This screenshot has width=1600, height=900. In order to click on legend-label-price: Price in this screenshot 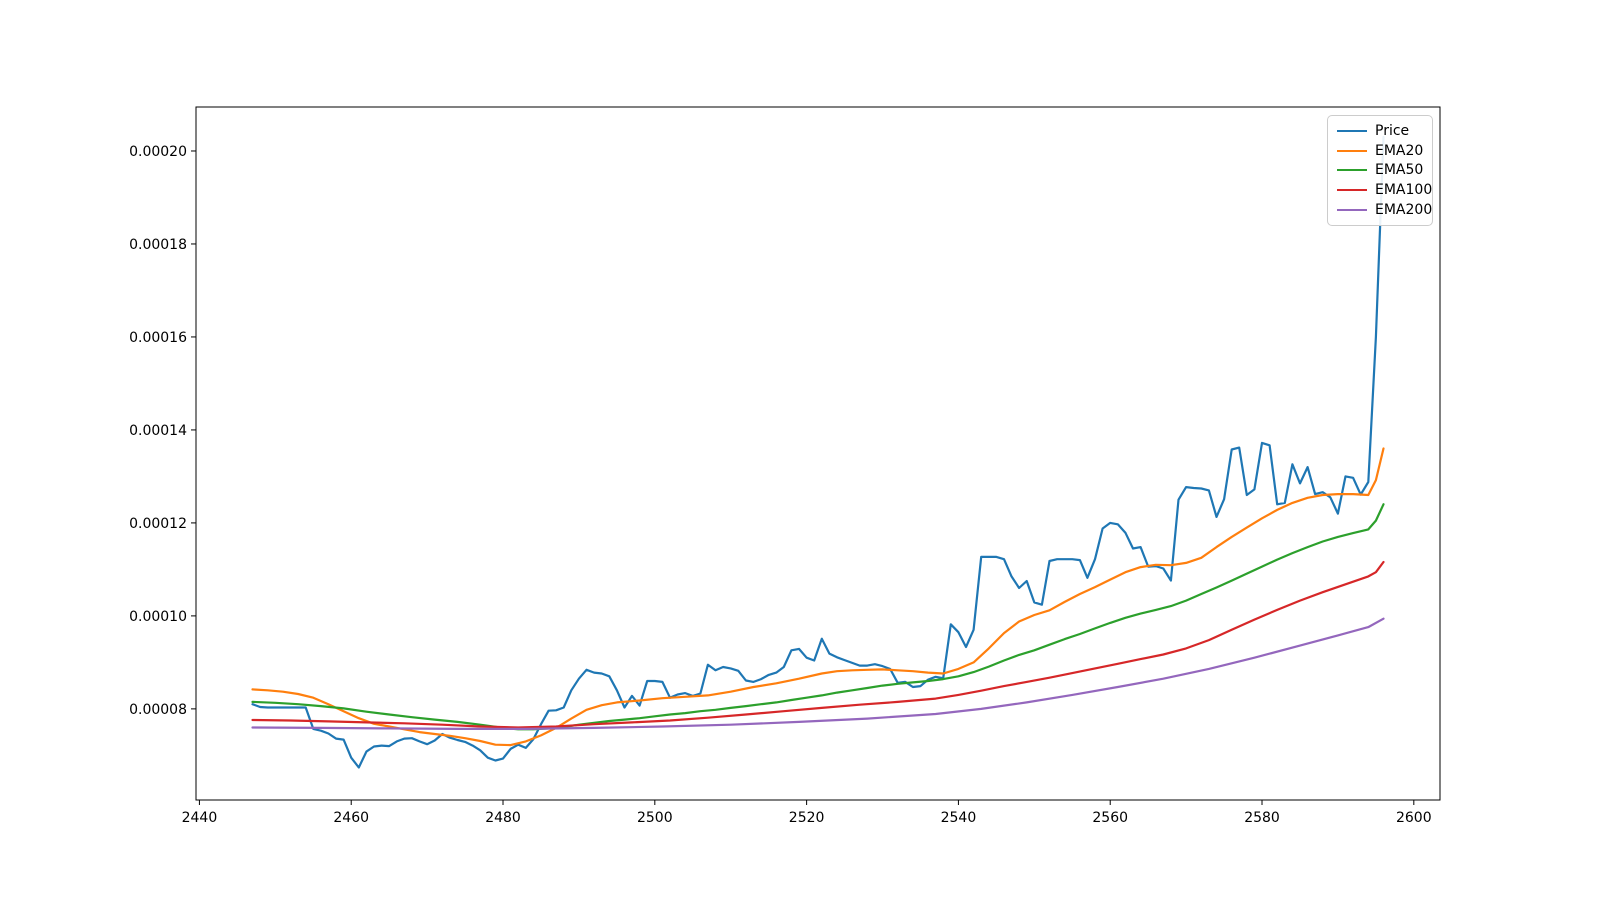, I will do `click(1392, 130)`.